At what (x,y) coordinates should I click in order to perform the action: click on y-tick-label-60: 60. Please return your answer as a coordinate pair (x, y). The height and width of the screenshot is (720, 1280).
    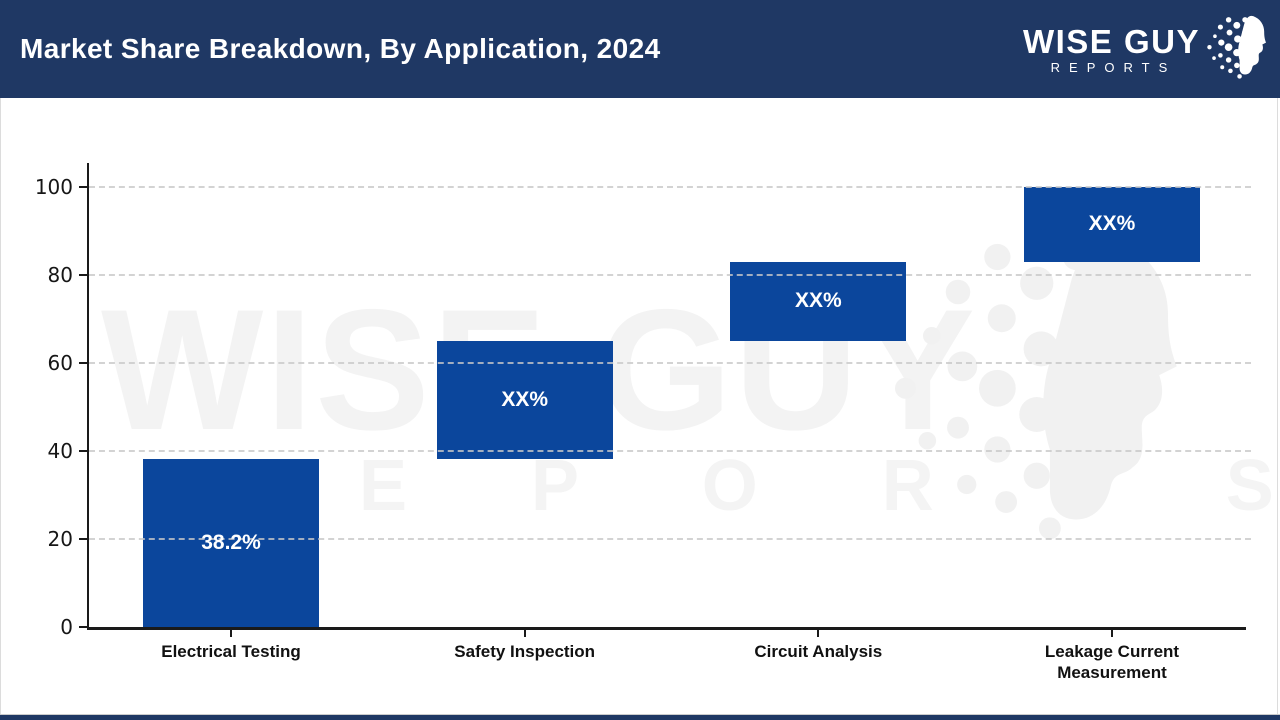
    Looking at the image, I should click on (60, 363).